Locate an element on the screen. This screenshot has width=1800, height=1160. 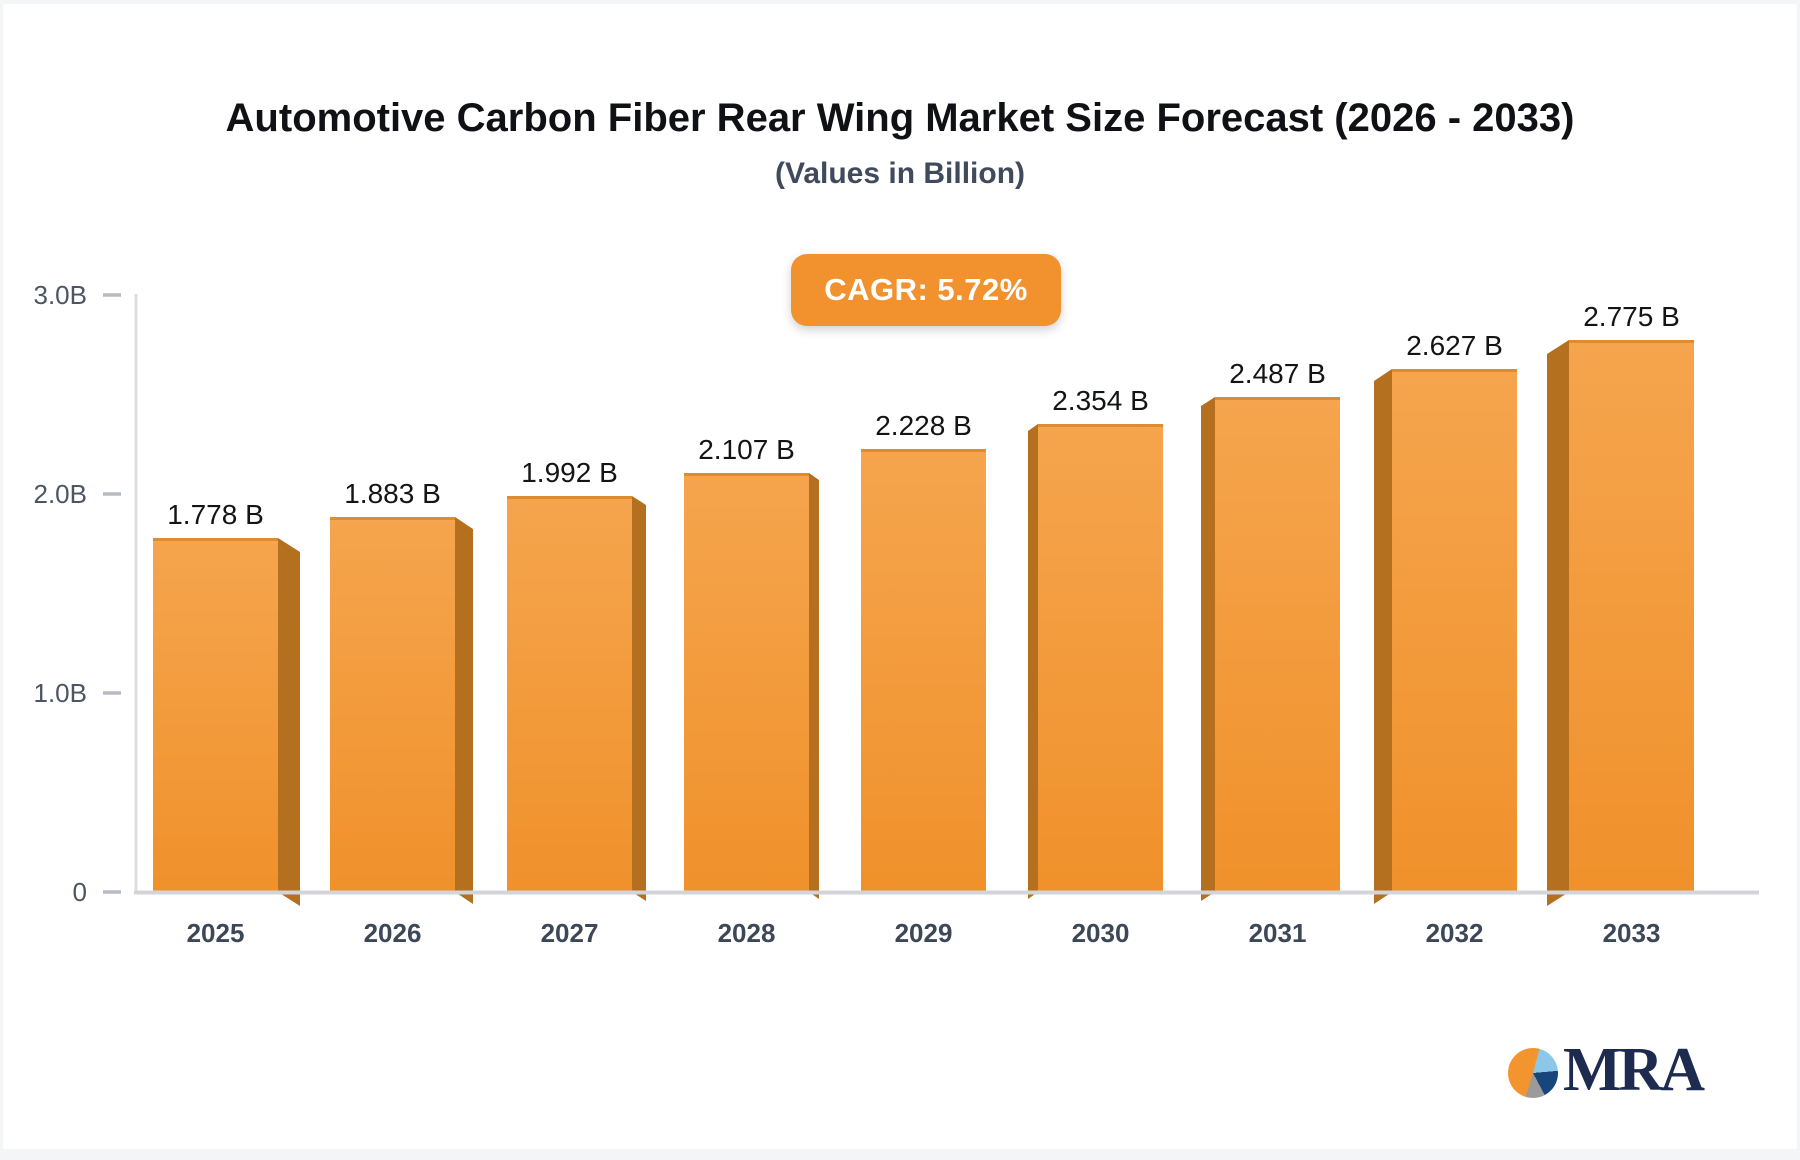
bar-2028 is located at coordinates (746, 682).